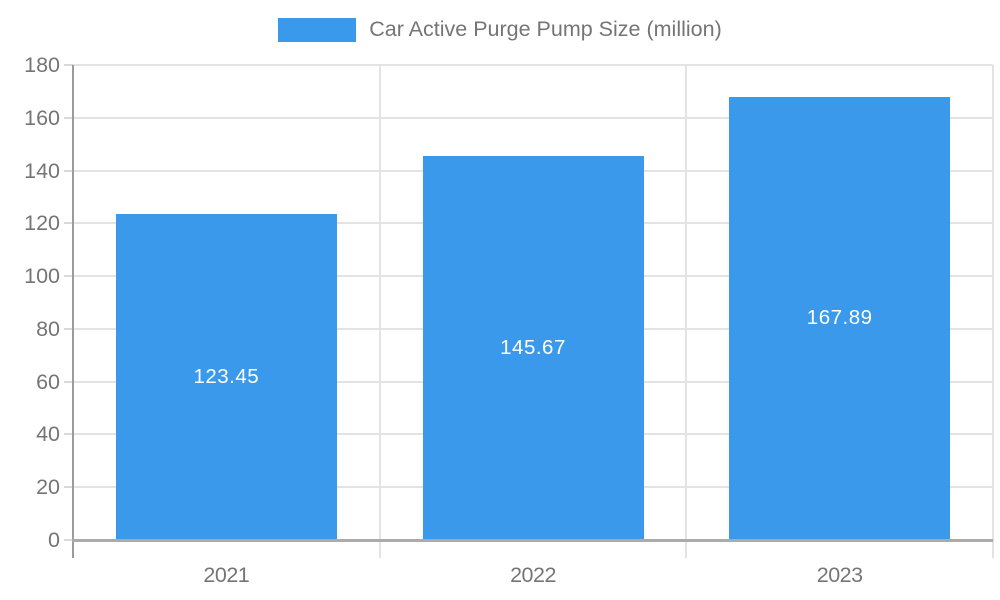 The image size is (1000, 600). I want to click on x-axis-label: 2021, so click(226, 575).